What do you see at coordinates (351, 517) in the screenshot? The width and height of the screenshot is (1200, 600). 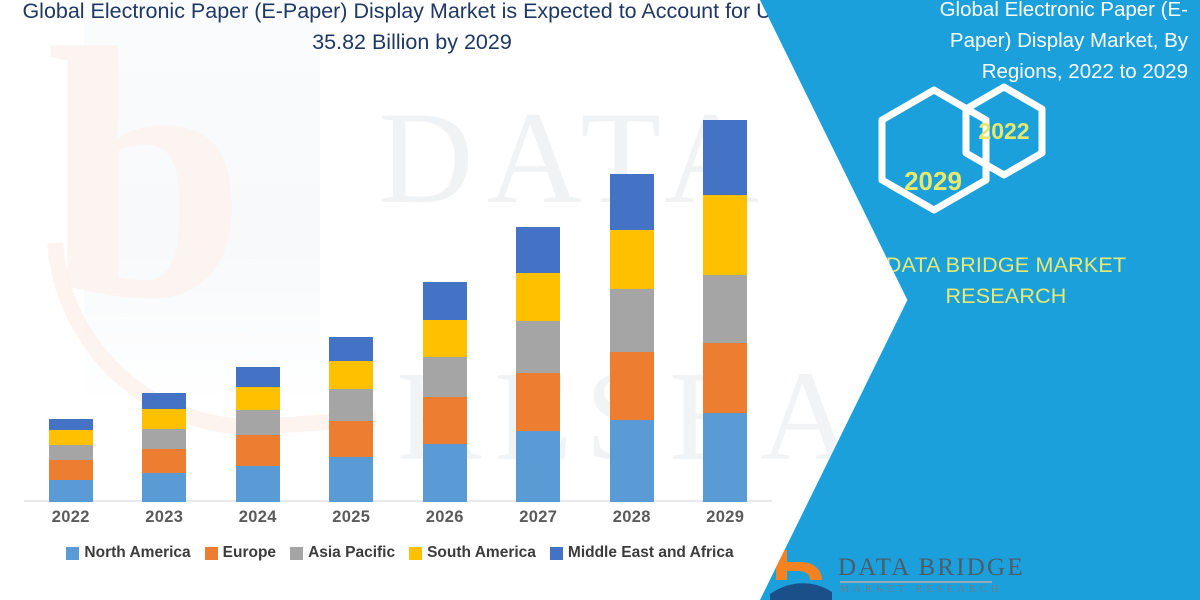 I see `x-axis-label-2025: 2025` at bounding box center [351, 517].